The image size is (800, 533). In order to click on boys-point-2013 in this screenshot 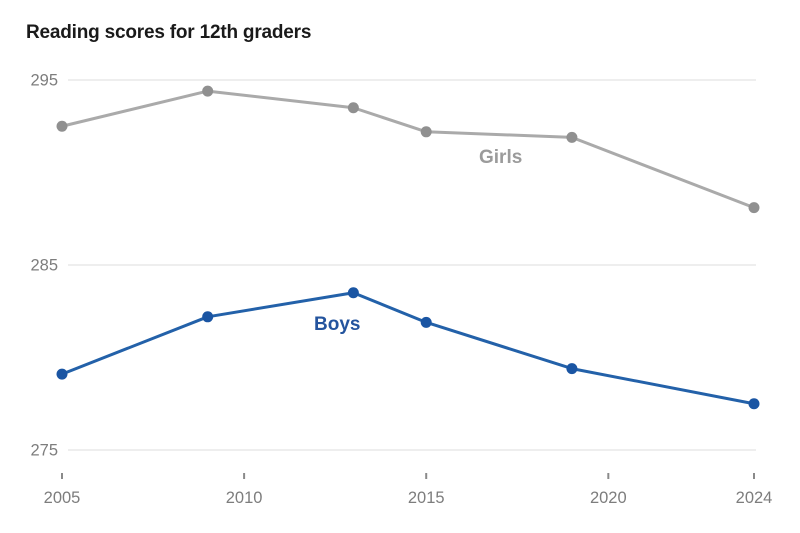, I will do `click(353, 293)`.